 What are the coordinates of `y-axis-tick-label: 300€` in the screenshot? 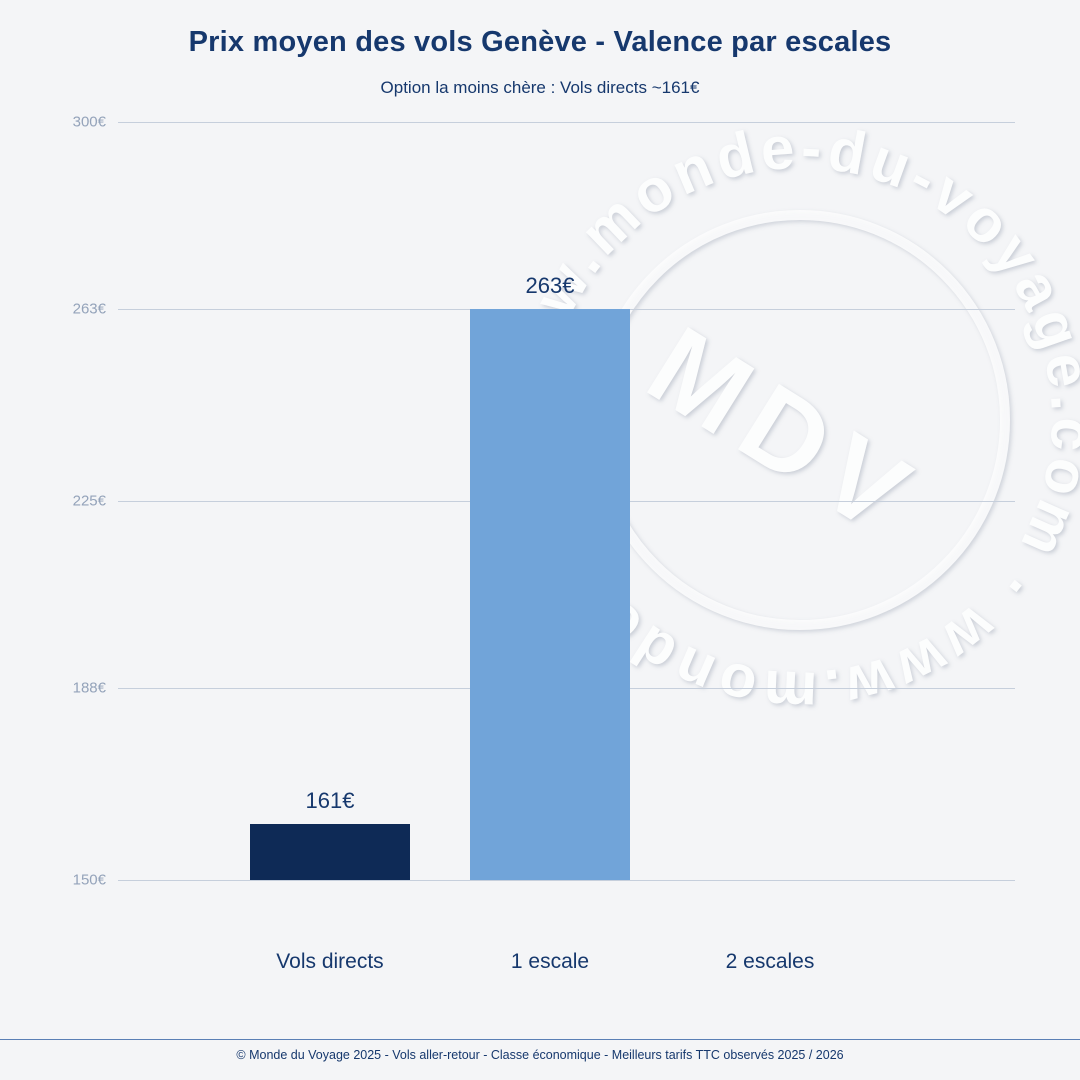 It's located at (89, 122).